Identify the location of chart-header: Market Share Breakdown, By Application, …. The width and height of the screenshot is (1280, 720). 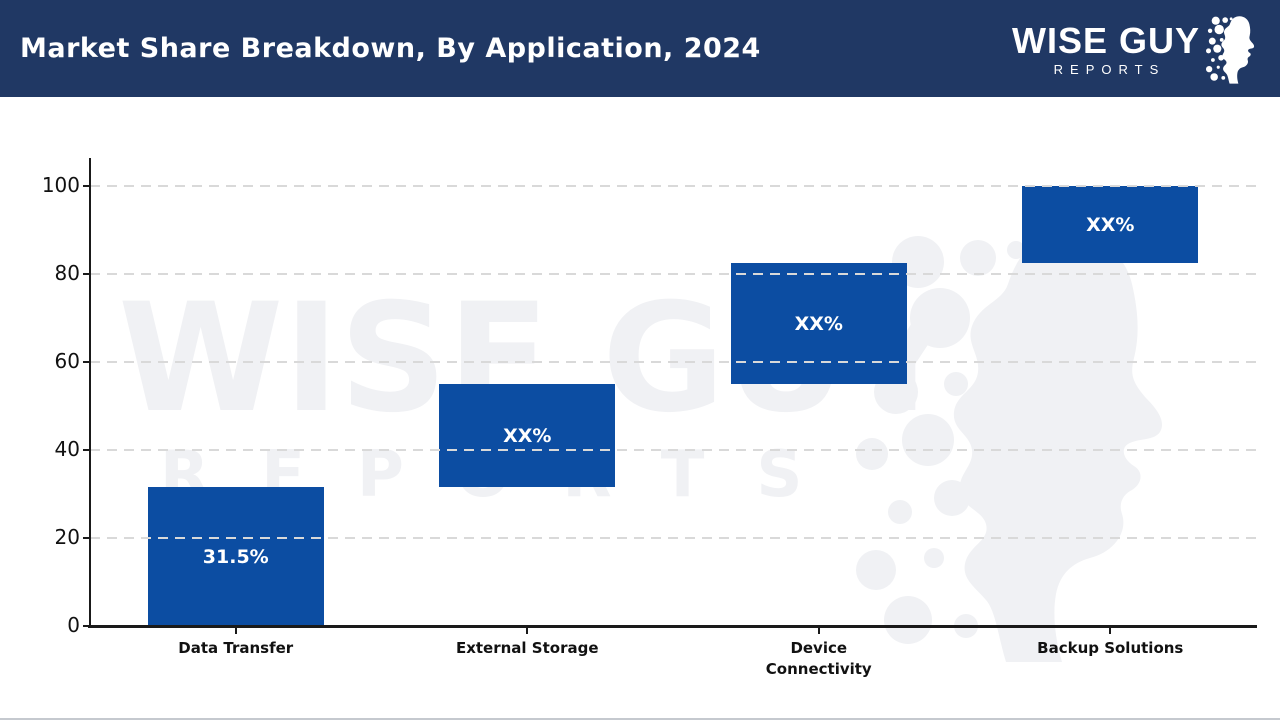
(640, 48).